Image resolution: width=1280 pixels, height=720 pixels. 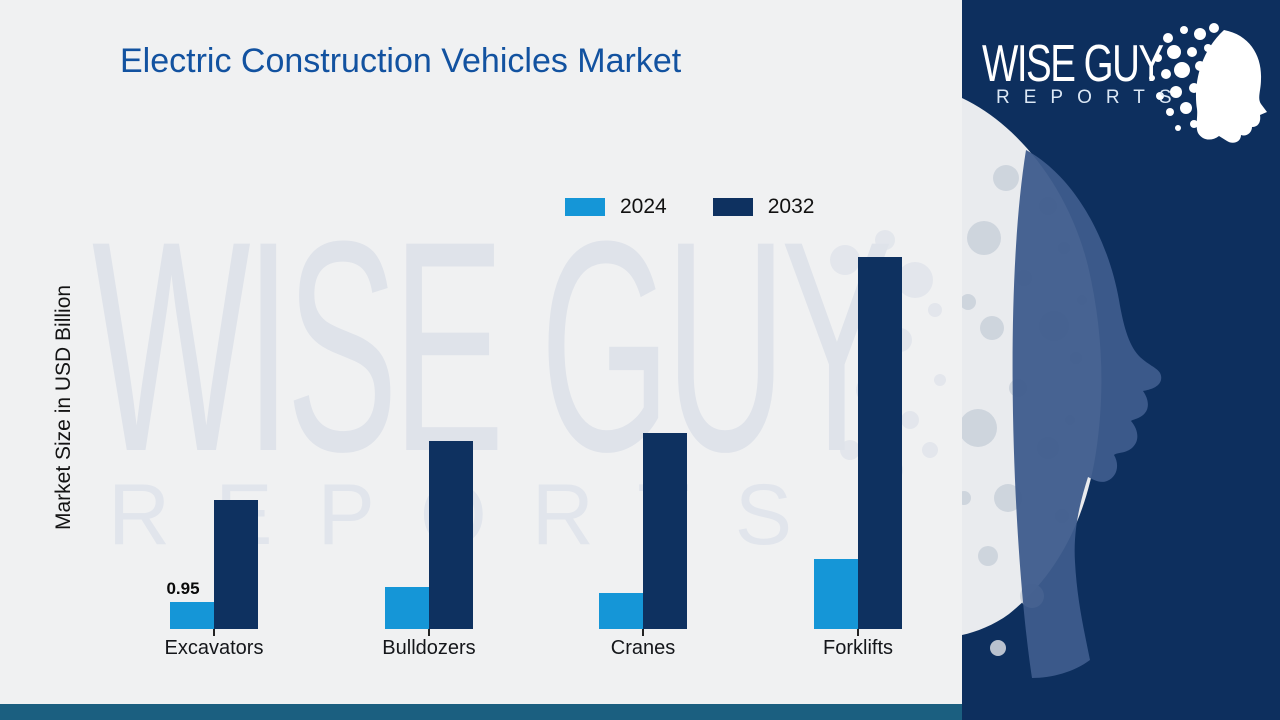 What do you see at coordinates (214, 648) in the screenshot?
I see `category-label-excavators: Excavators` at bounding box center [214, 648].